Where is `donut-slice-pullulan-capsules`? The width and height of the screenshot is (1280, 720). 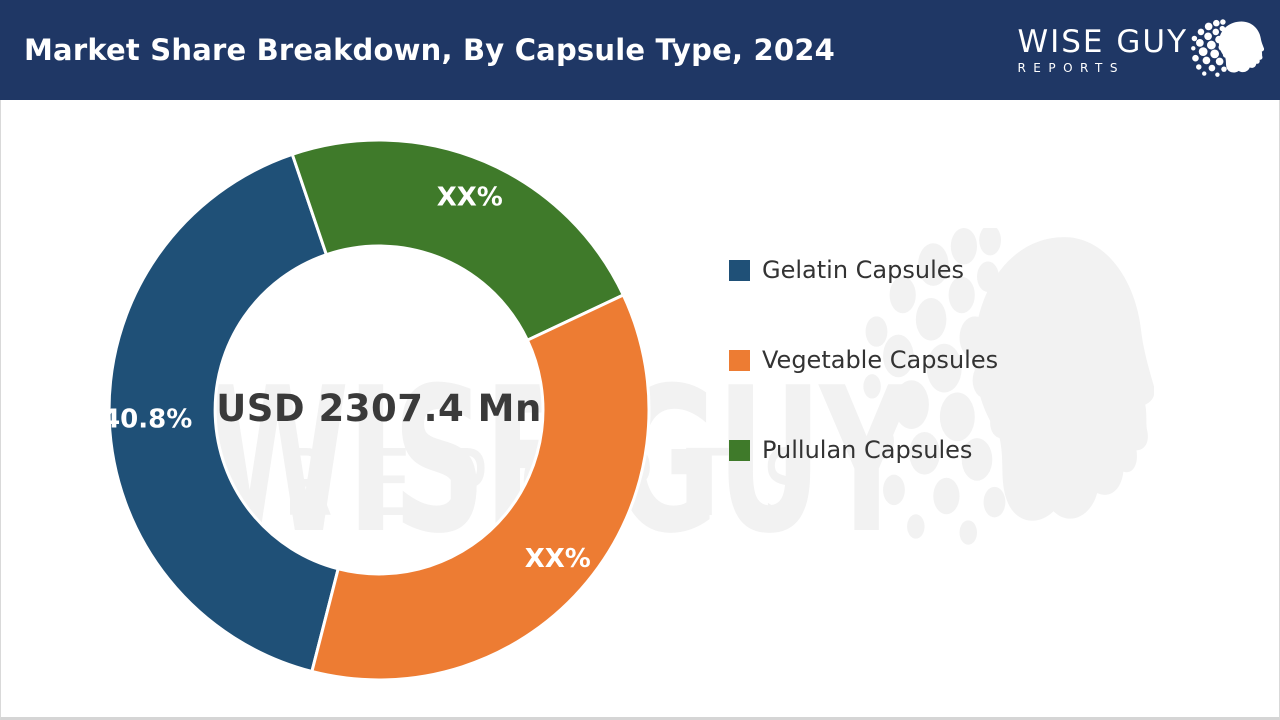
donut-slice-pullulan-capsules is located at coordinates (457, 240).